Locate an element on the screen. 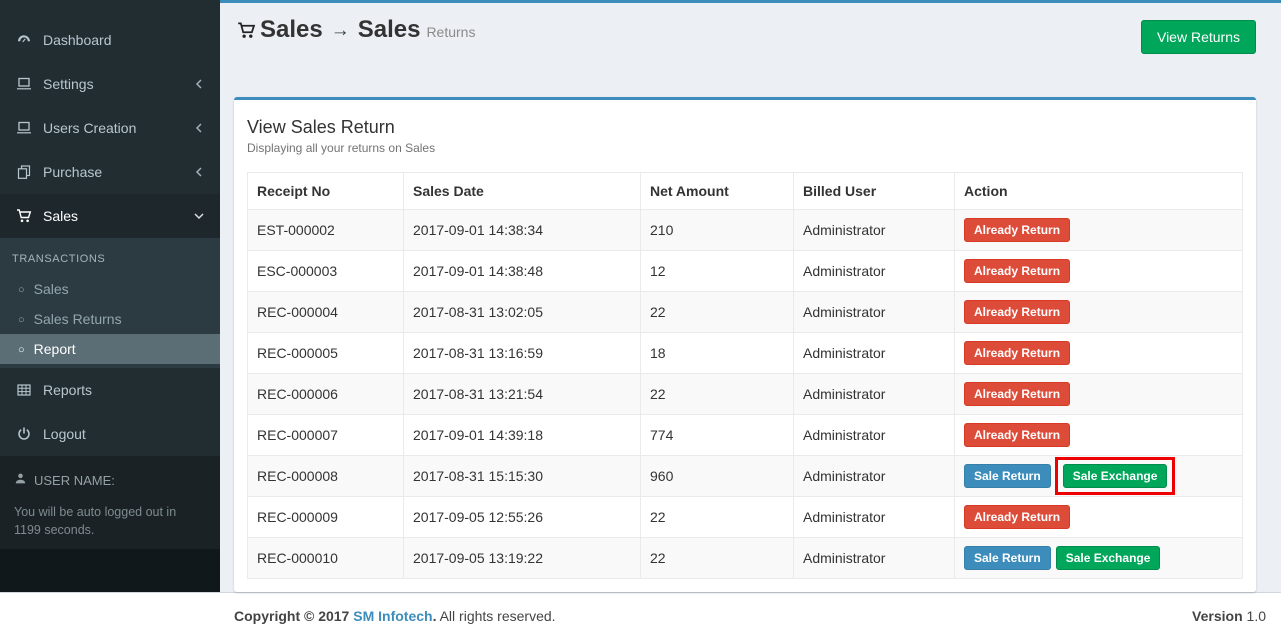 This screenshot has height=639, width=1281. sidebar-item-purchase: Purchase is located at coordinates (110, 172).